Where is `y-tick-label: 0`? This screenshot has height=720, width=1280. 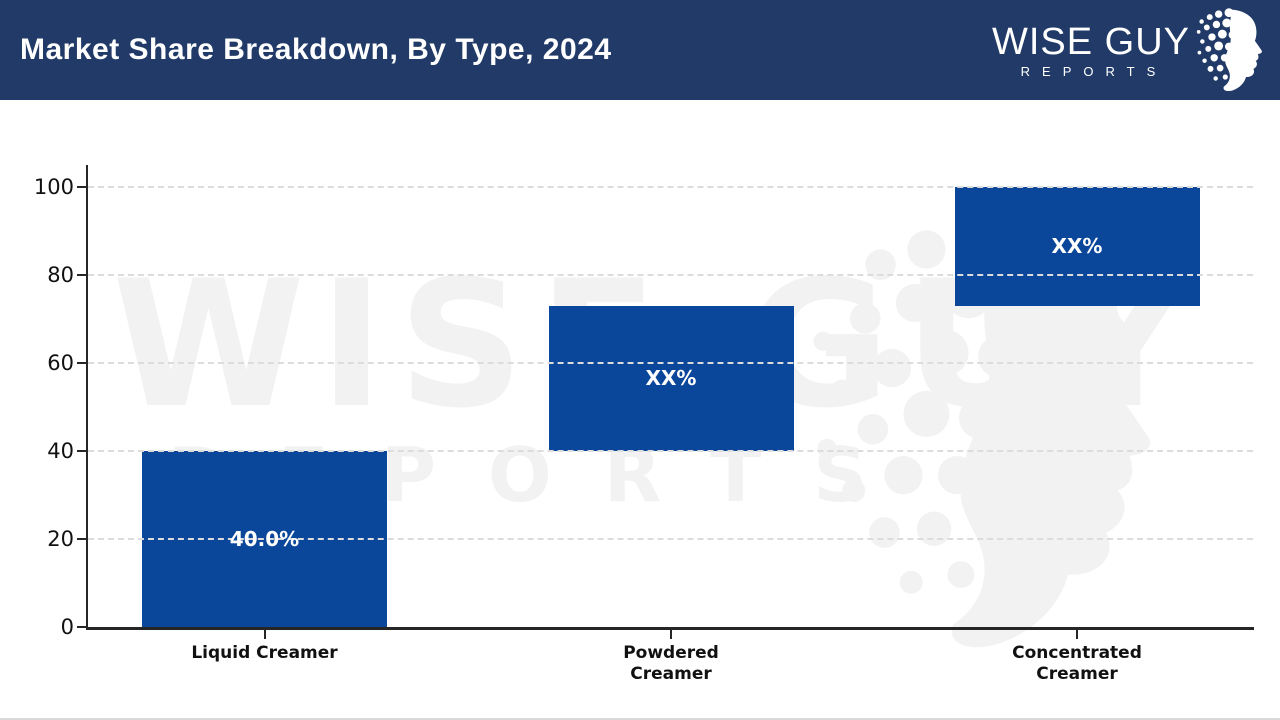 y-tick-label: 0 is located at coordinates (67, 627).